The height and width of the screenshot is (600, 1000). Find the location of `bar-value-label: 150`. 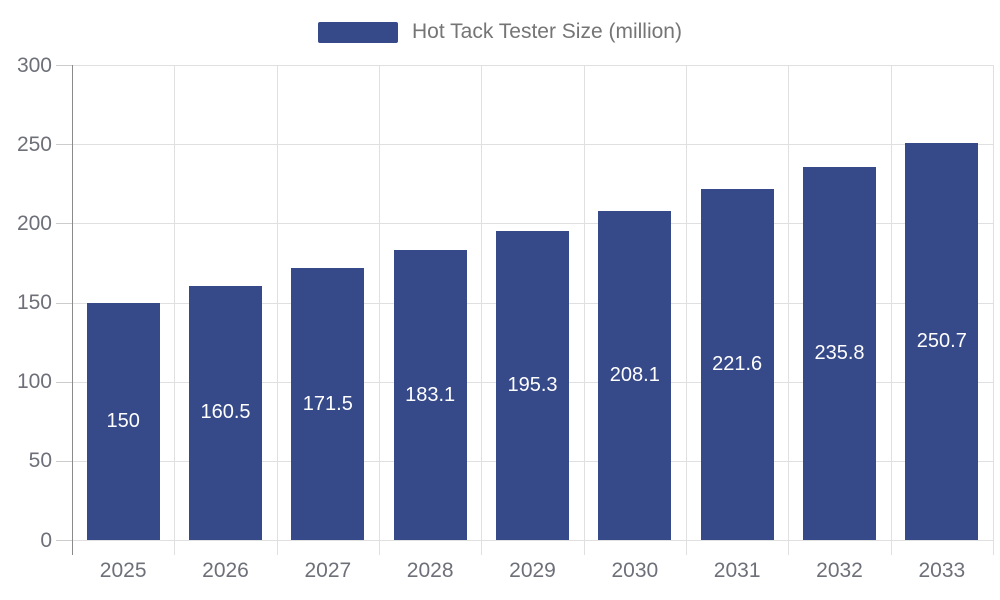

bar-value-label: 150 is located at coordinates (123, 420).